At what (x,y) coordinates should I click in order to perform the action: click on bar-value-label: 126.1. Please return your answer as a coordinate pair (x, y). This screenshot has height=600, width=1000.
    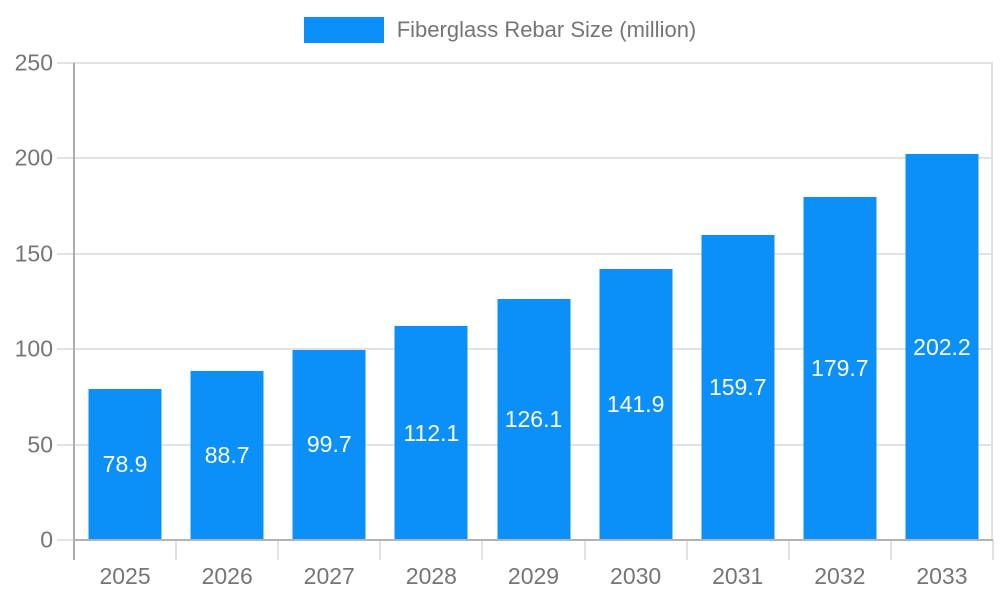
    Looking at the image, I should click on (533, 419).